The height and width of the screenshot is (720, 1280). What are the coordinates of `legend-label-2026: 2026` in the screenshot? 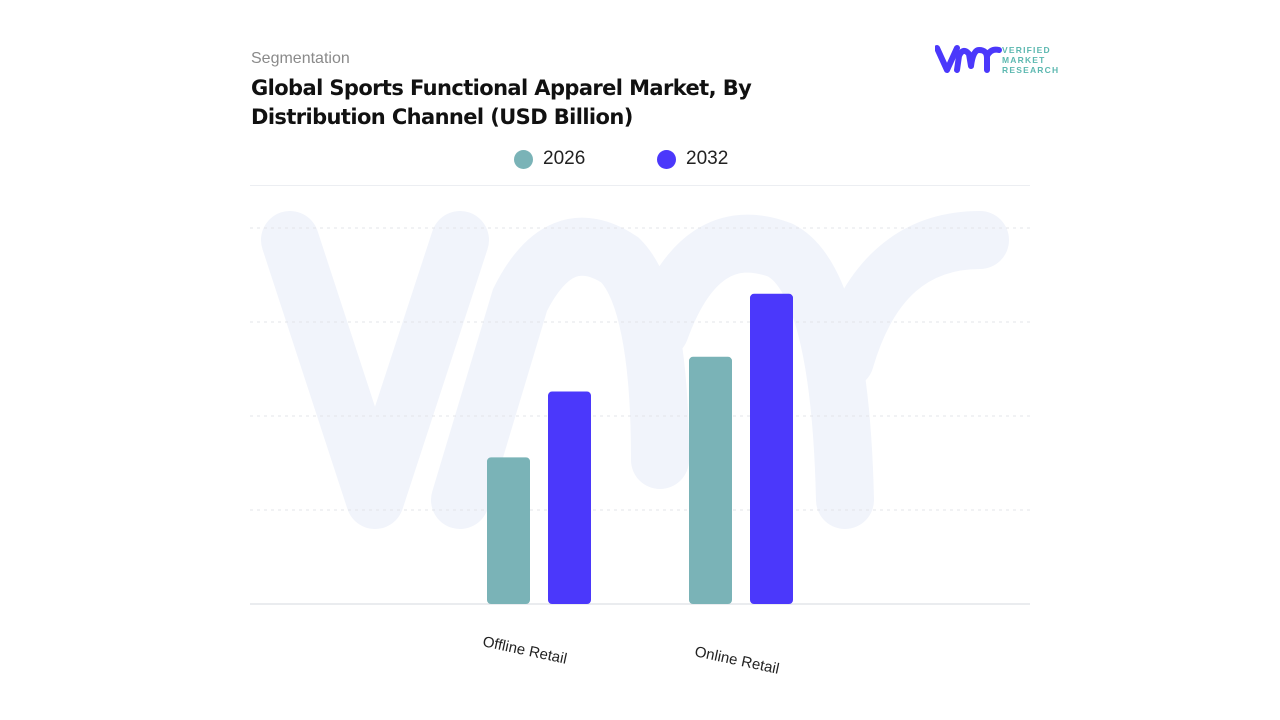 It's located at (564, 158).